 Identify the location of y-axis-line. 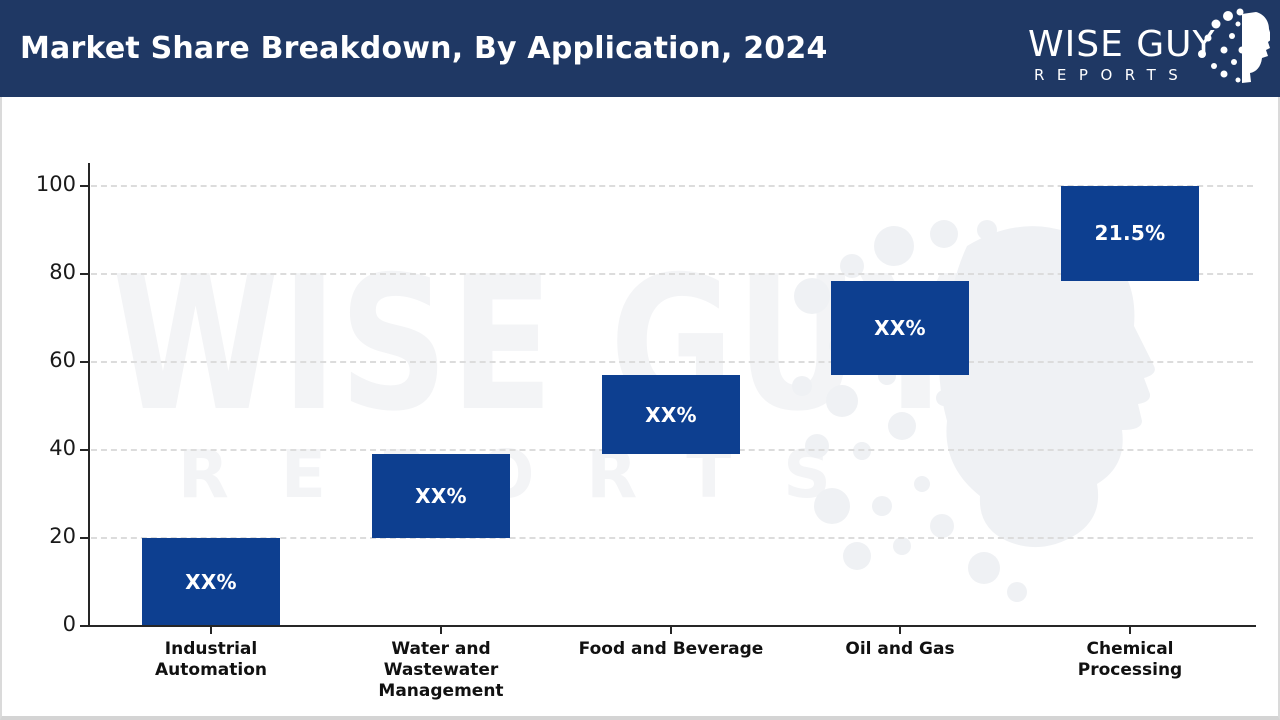
(89, 395).